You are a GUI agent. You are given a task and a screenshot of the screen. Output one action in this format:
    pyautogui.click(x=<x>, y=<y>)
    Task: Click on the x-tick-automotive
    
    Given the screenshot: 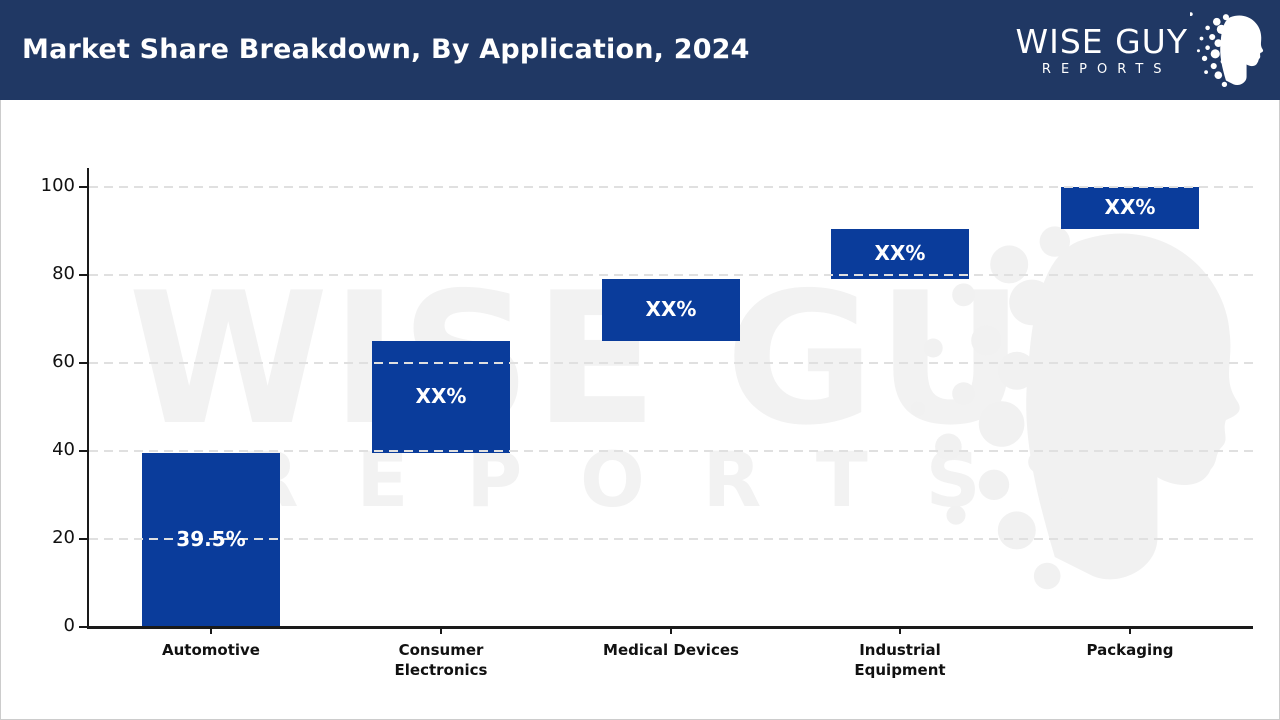 What is the action you would take?
    pyautogui.click(x=211, y=631)
    